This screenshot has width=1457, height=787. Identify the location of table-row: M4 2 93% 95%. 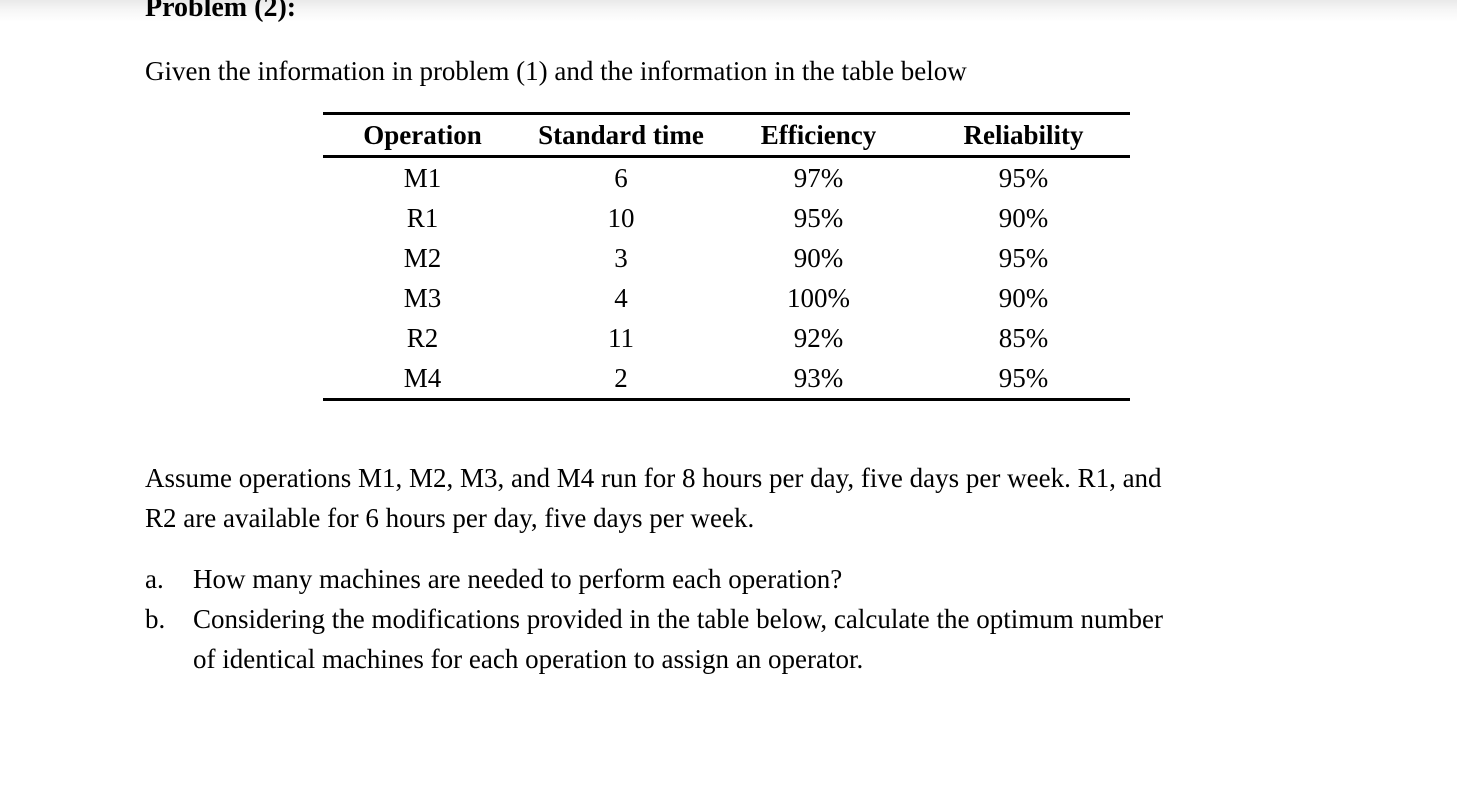
(726, 379).